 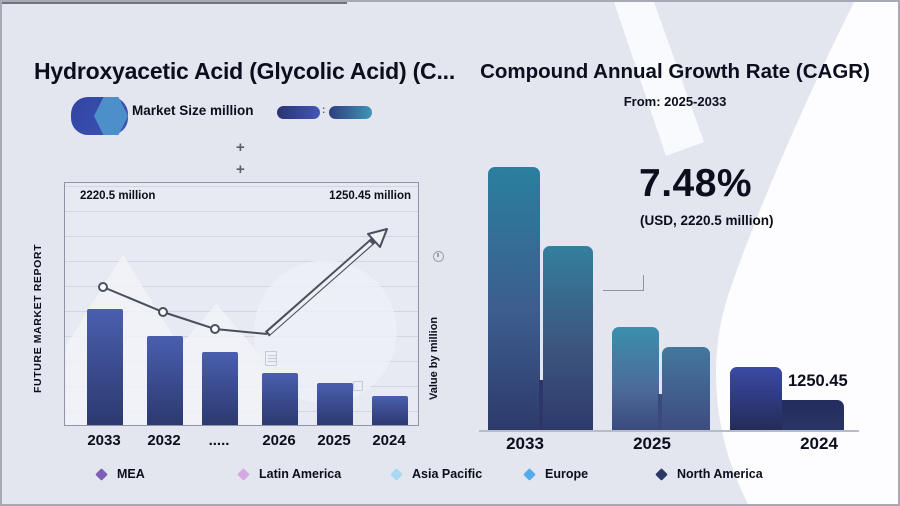 What do you see at coordinates (675, 101) in the screenshot?
I see `cagr-subtitle: From: 2025-2033` at bounding box center [675, 101].